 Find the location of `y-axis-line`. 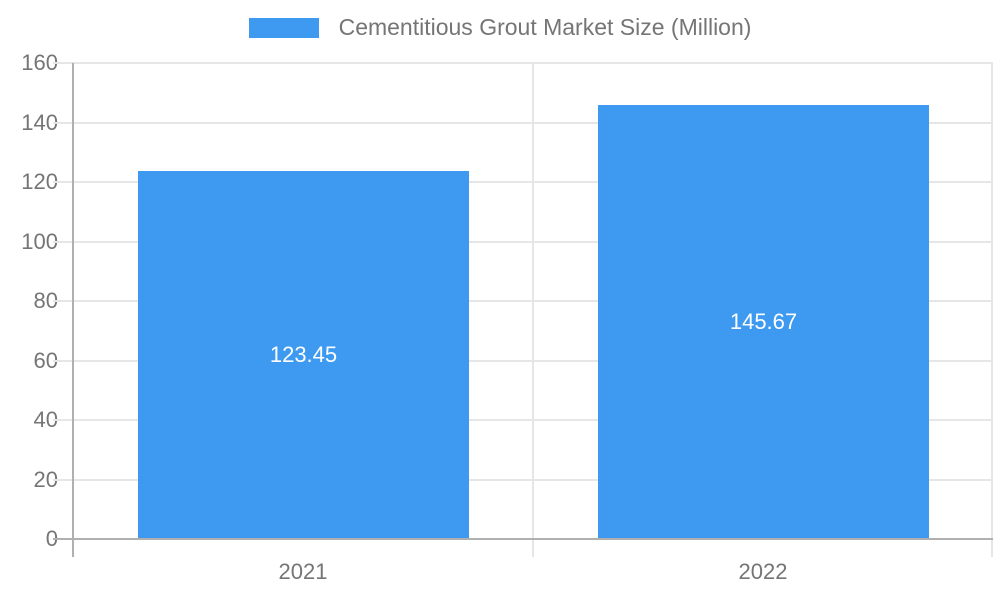

y-axis-line is located at coordinates (73, 310).